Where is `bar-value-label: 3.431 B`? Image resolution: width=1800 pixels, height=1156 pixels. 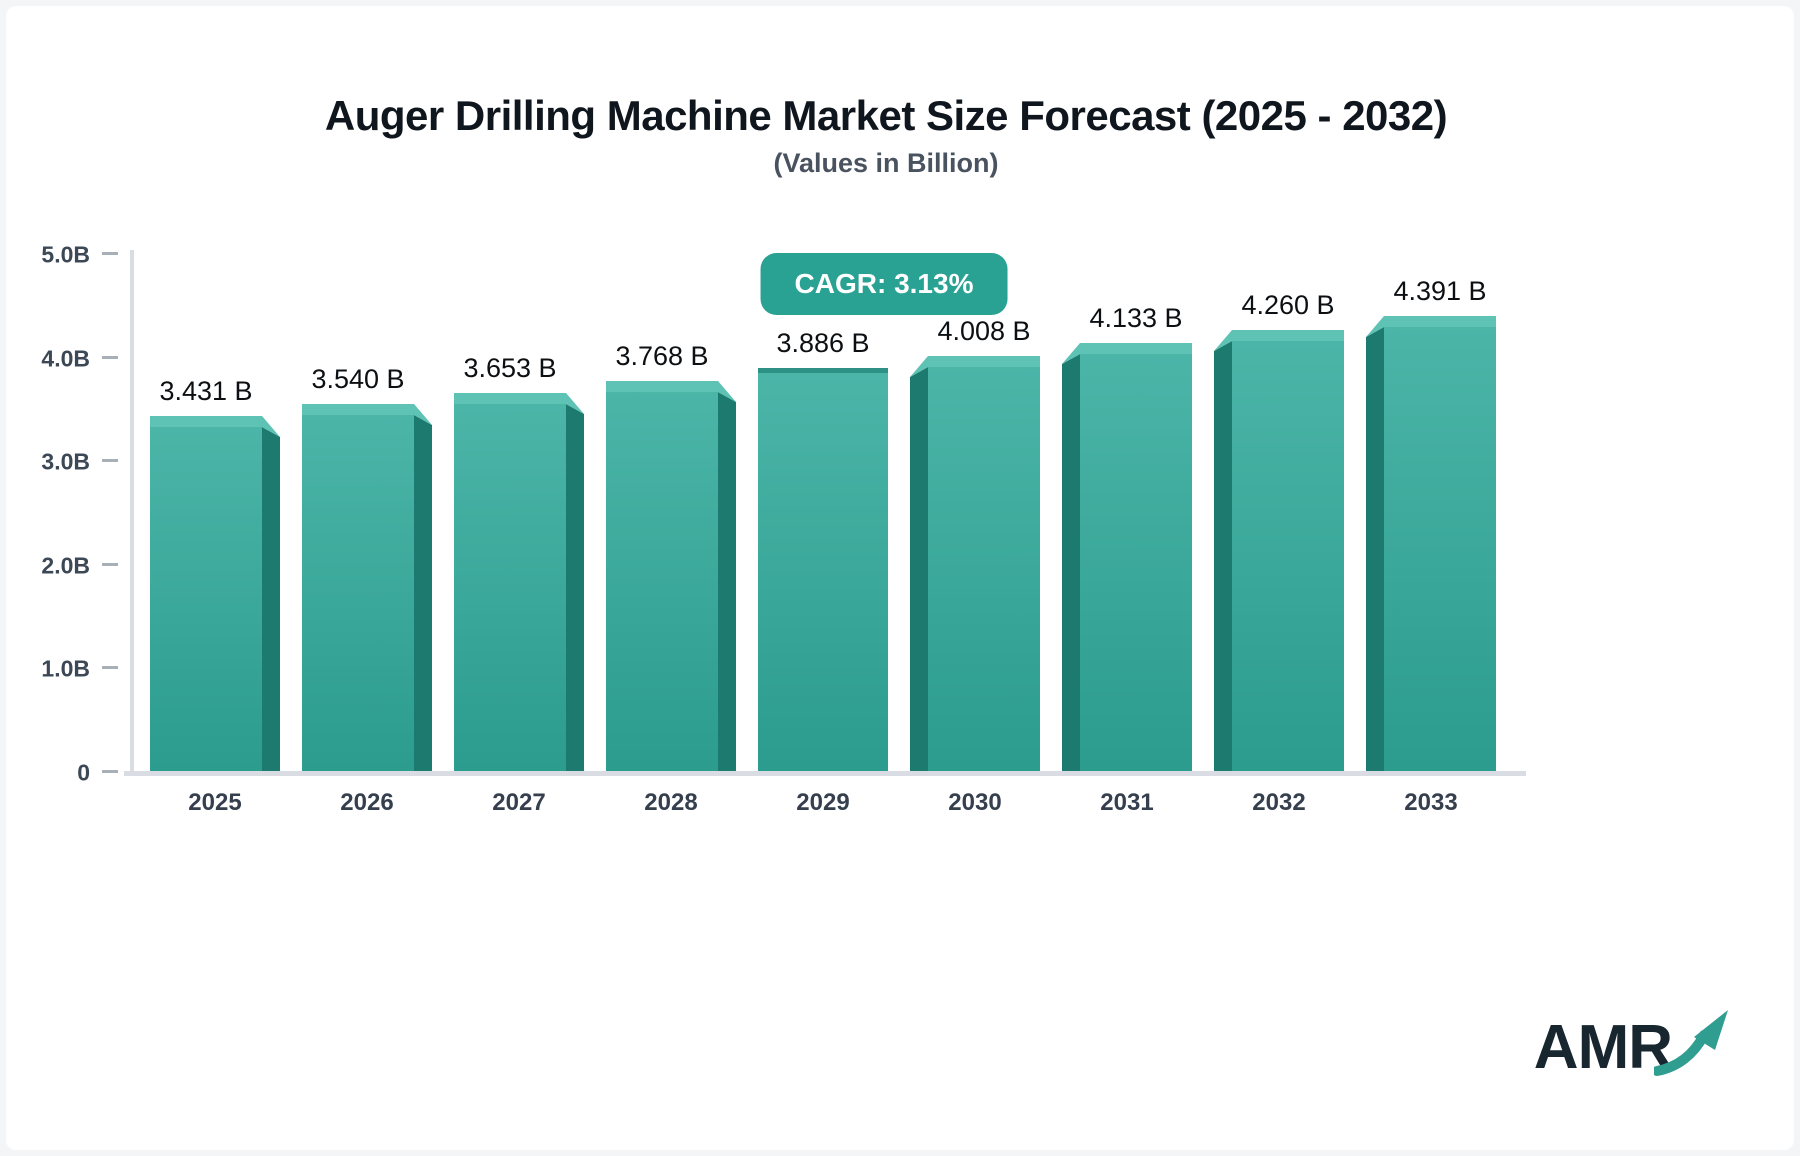
bar-value-label: 3.431 B is located at coordinates (206, 391).